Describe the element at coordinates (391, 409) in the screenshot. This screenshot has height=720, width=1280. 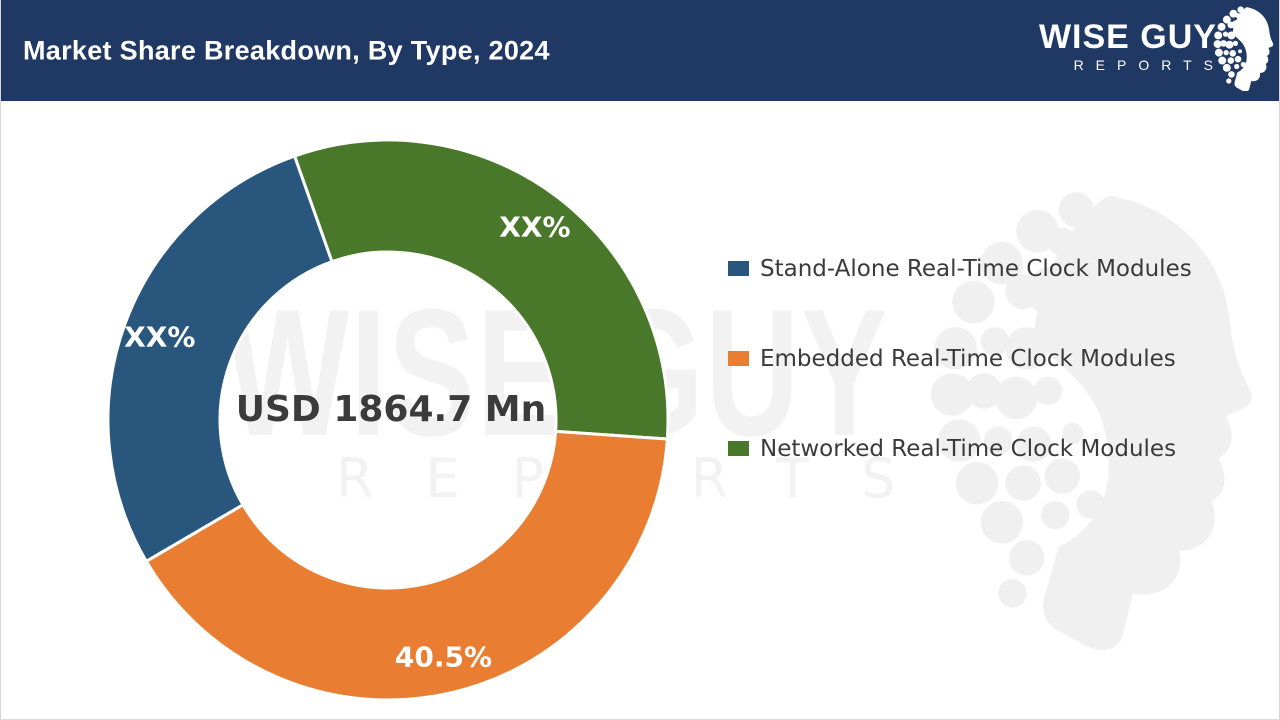
I see `donut-center-value: USD 1864.7 Mn` at that location.